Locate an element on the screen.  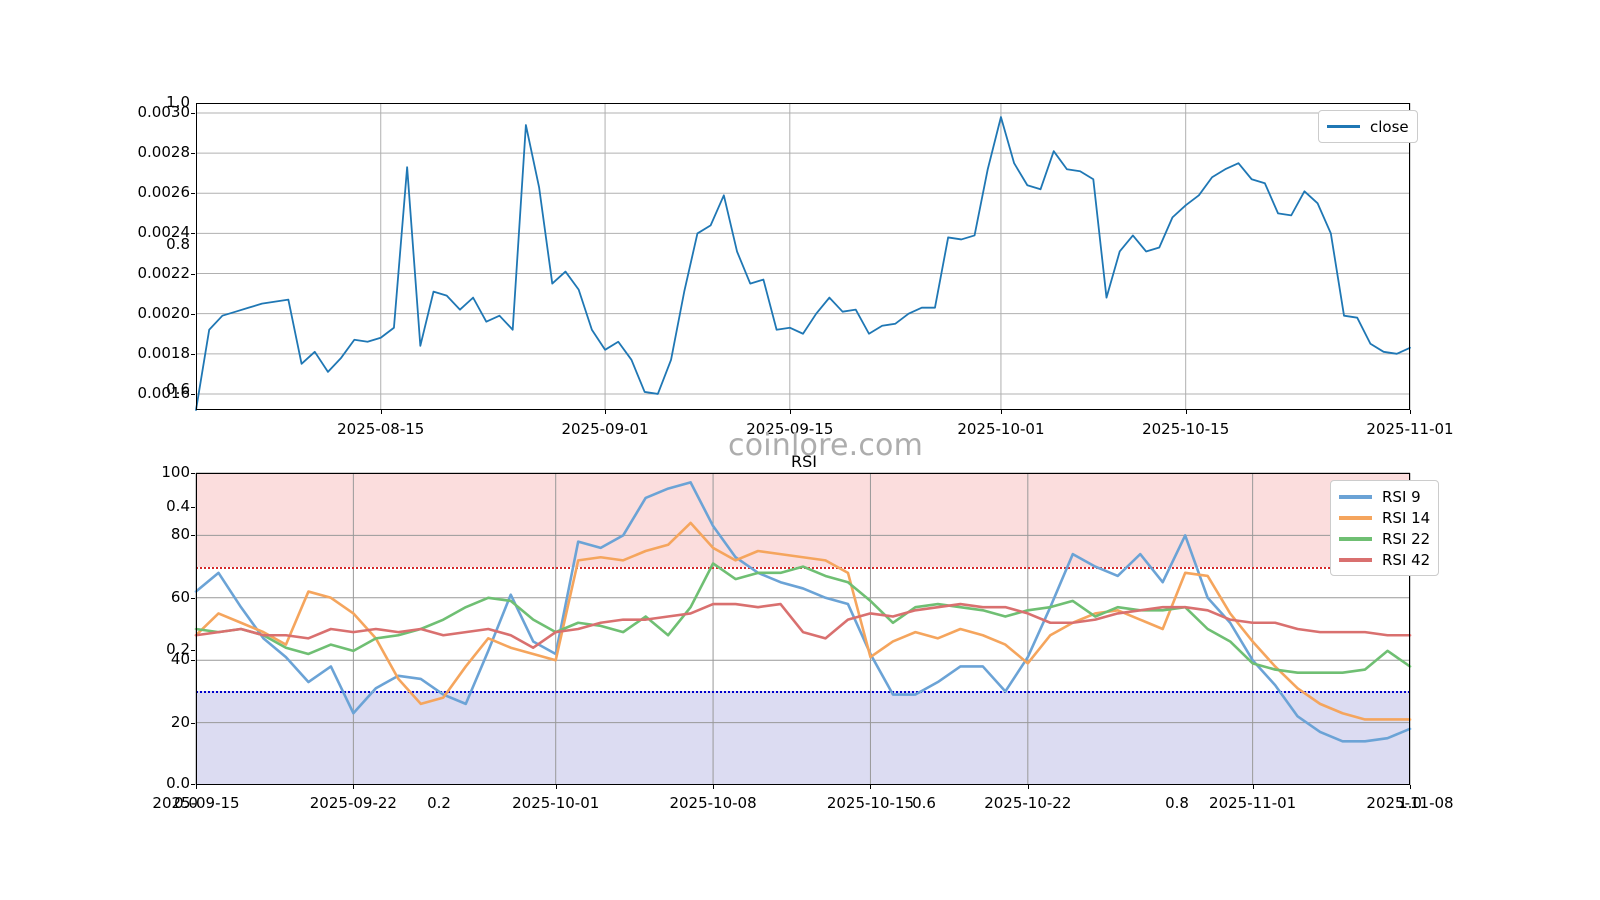
rsi-legend-item: RSI 22 is located at coordinates (1384, 538).